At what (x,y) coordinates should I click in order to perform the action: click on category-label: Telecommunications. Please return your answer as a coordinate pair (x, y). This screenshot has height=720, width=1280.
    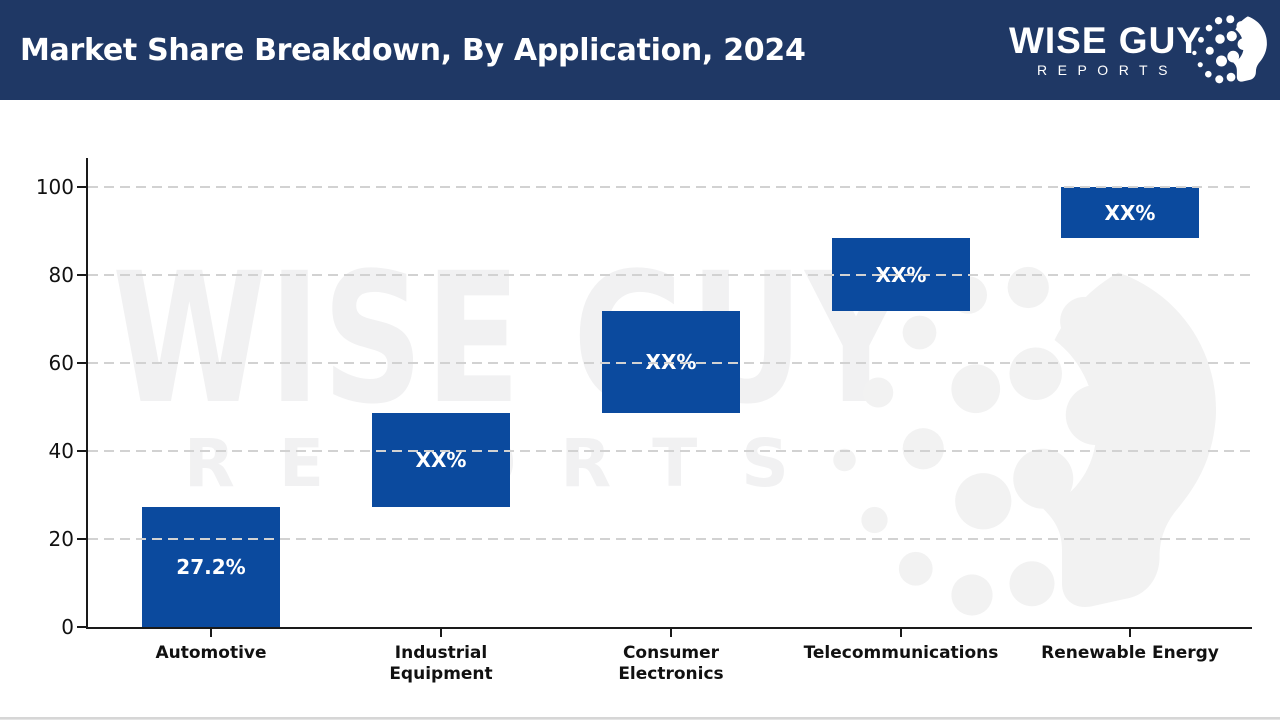
    Looking at the image, I should click on (901, 653).